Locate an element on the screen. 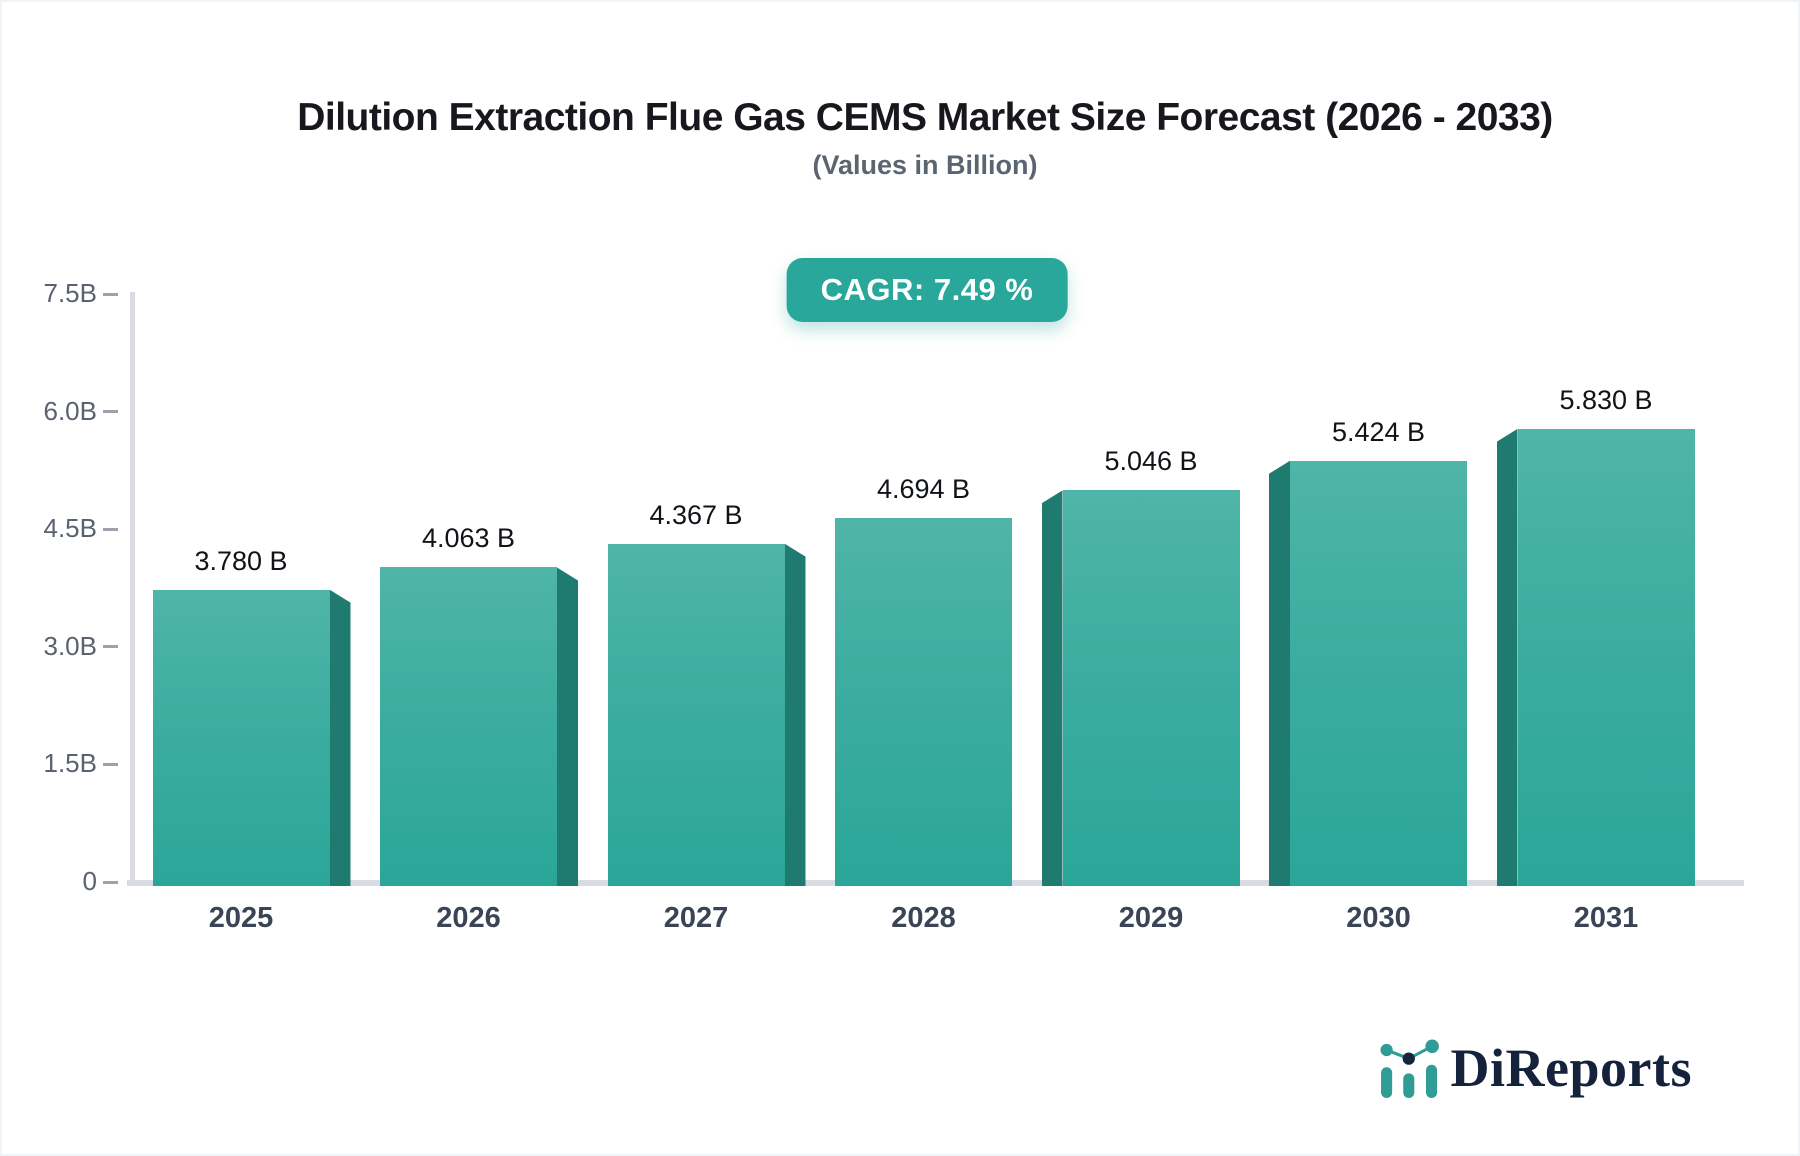  bar-2026 is located at coordinates (479, 726).